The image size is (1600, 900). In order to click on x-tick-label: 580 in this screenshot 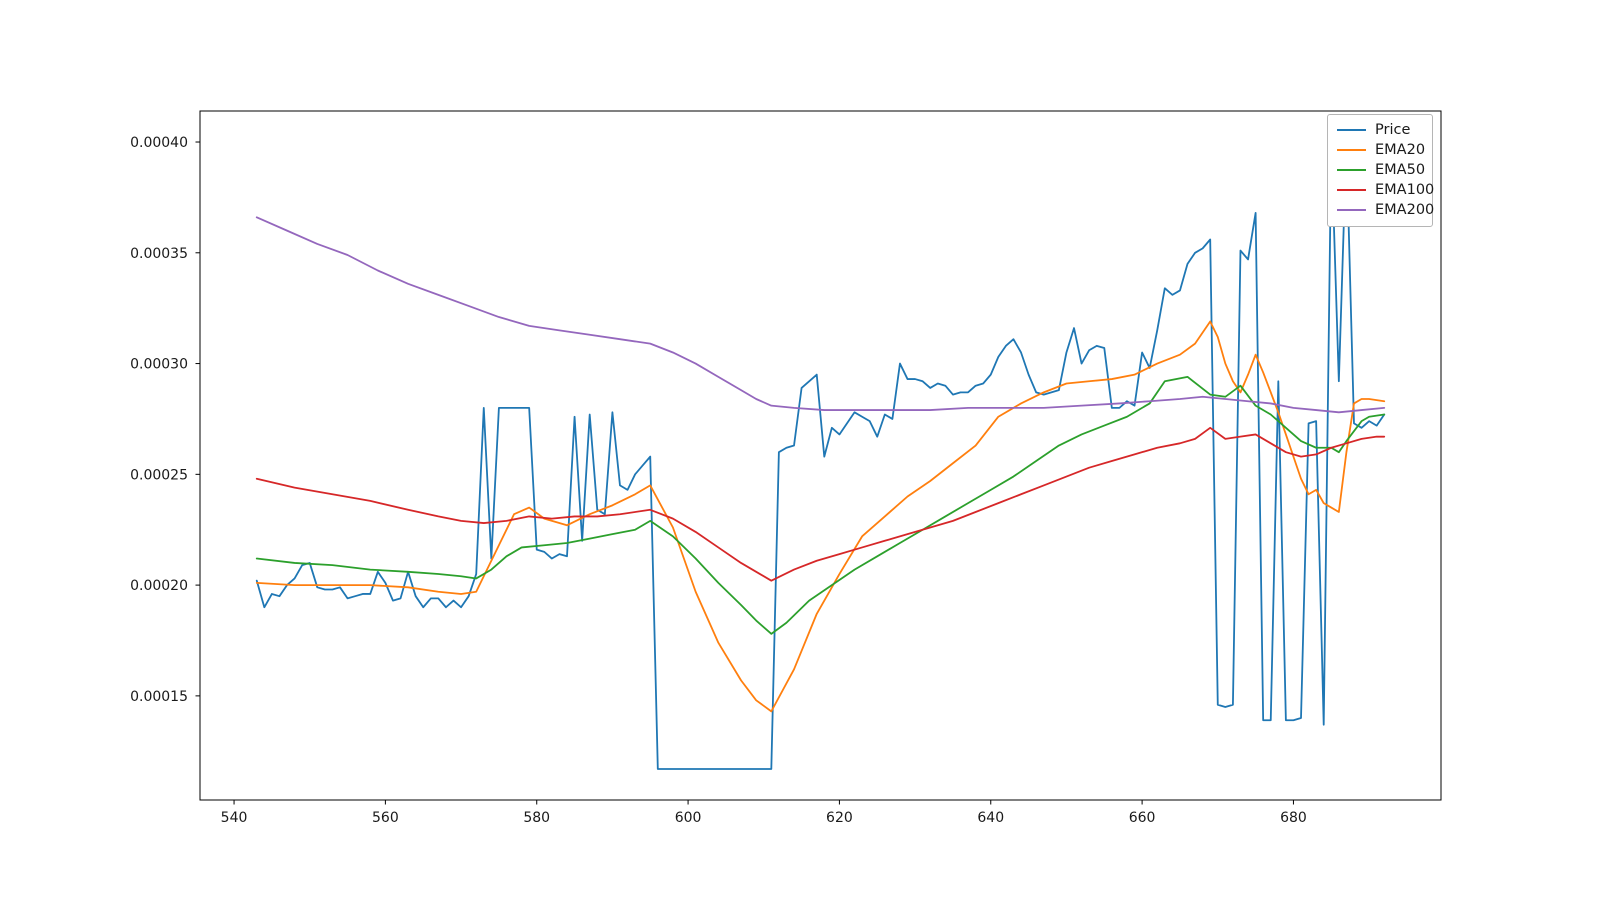, I will do `click(536, 818)`.